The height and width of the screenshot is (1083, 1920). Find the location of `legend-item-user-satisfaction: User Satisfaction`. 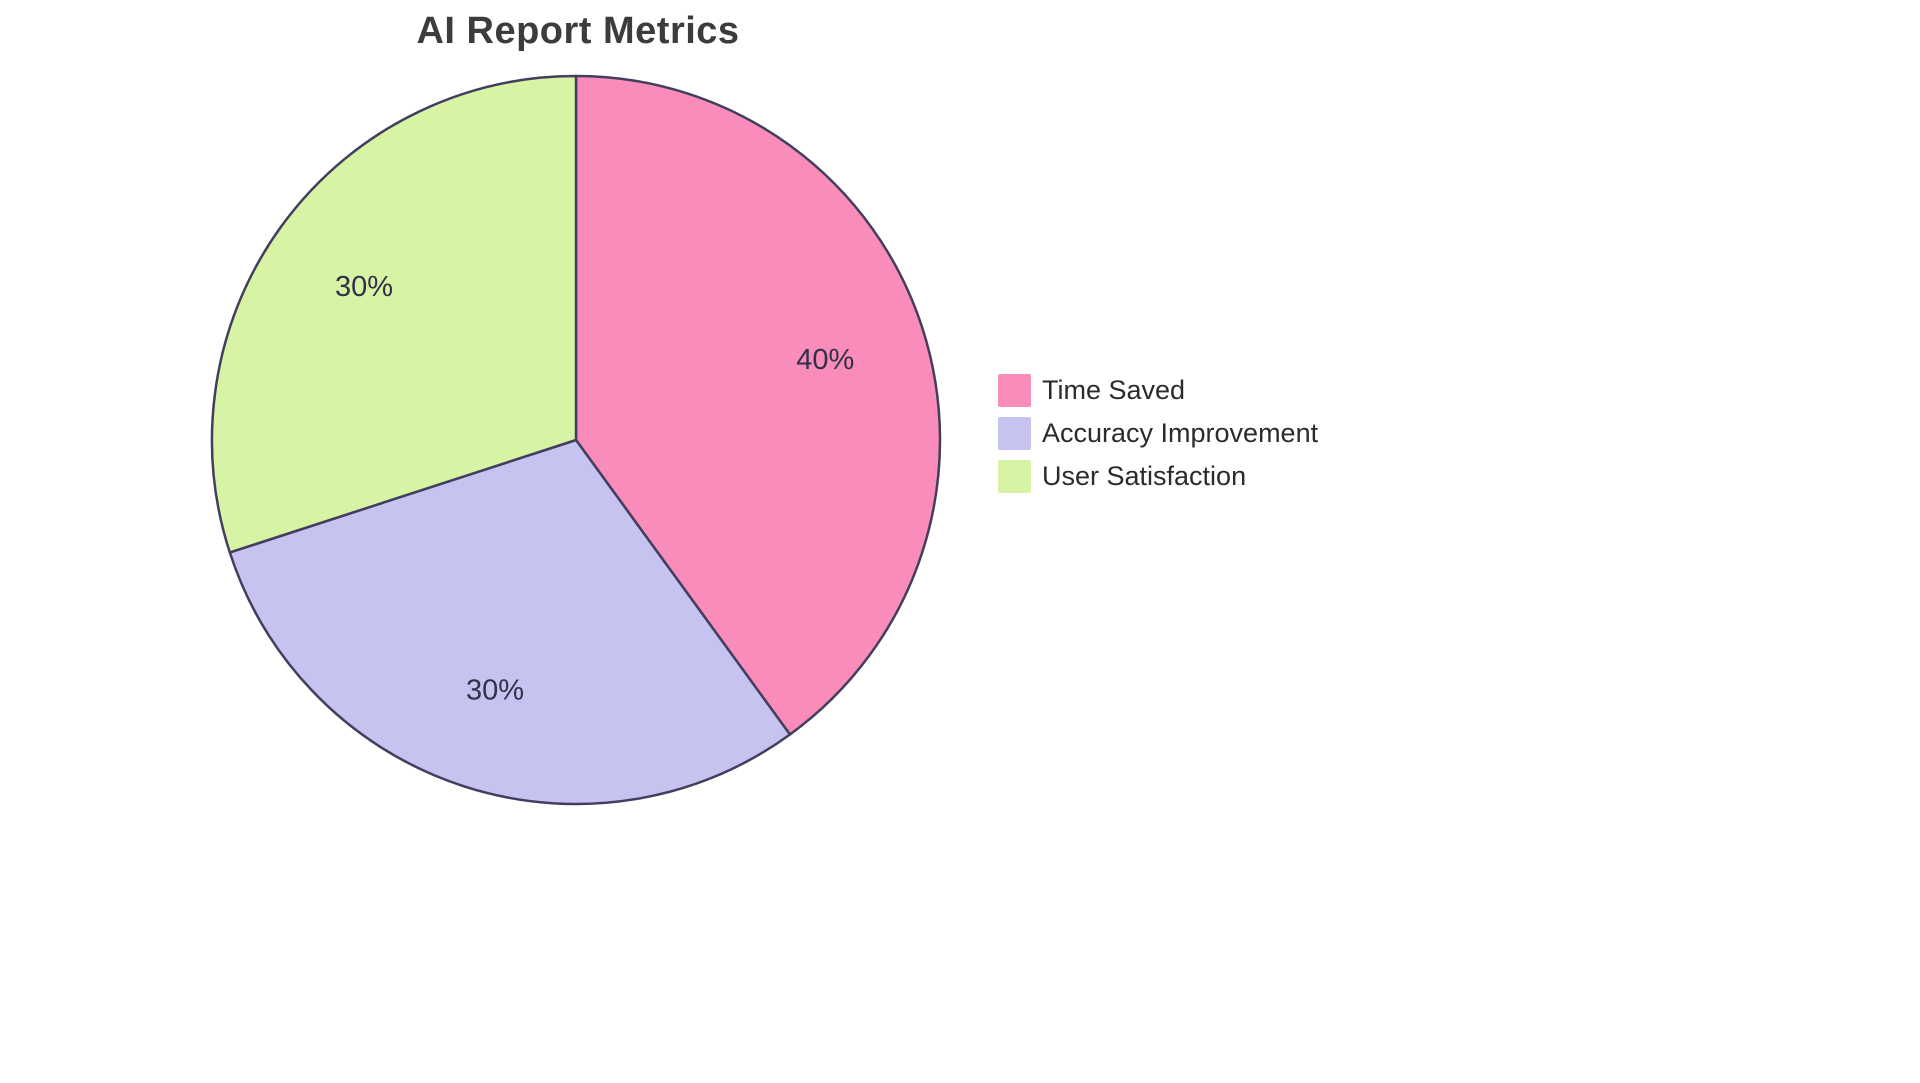

legend-item-user-satisfaction: User Satisfaction is located at coordinates (1158, 476).